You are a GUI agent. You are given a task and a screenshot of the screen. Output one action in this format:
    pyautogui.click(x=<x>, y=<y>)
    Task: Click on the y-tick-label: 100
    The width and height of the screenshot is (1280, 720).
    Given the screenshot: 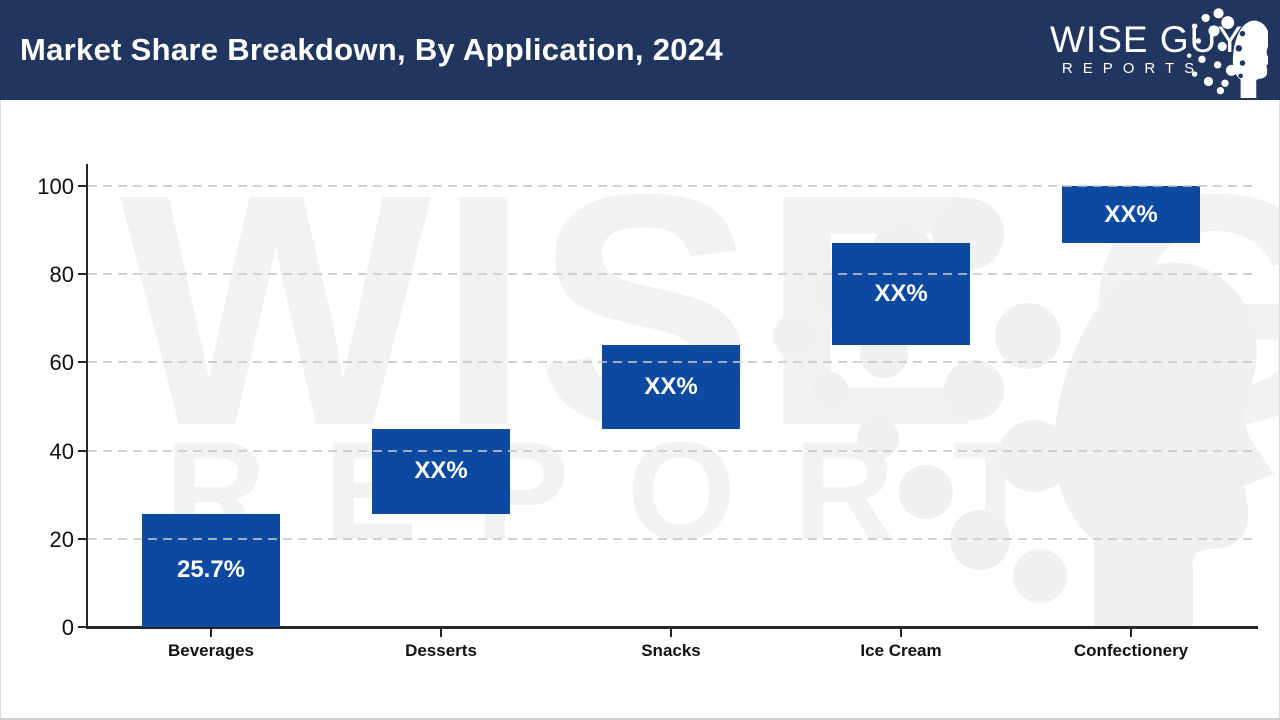 What is the action you would take?
    pyautogui.click(x=55, y=186)
    